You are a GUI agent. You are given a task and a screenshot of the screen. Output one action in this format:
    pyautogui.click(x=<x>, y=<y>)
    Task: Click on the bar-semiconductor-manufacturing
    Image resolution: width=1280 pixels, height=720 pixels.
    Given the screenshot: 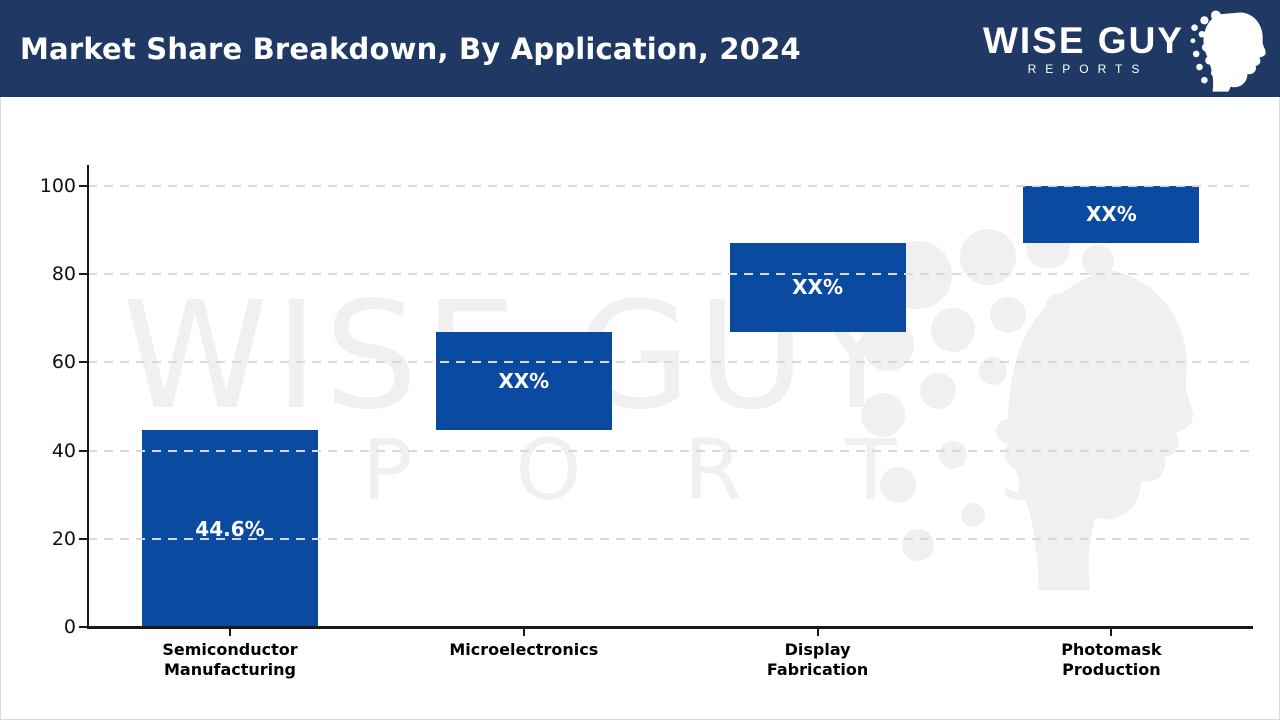 What is the action you would take?
    pyautogui.click(x=230, y=528)
    